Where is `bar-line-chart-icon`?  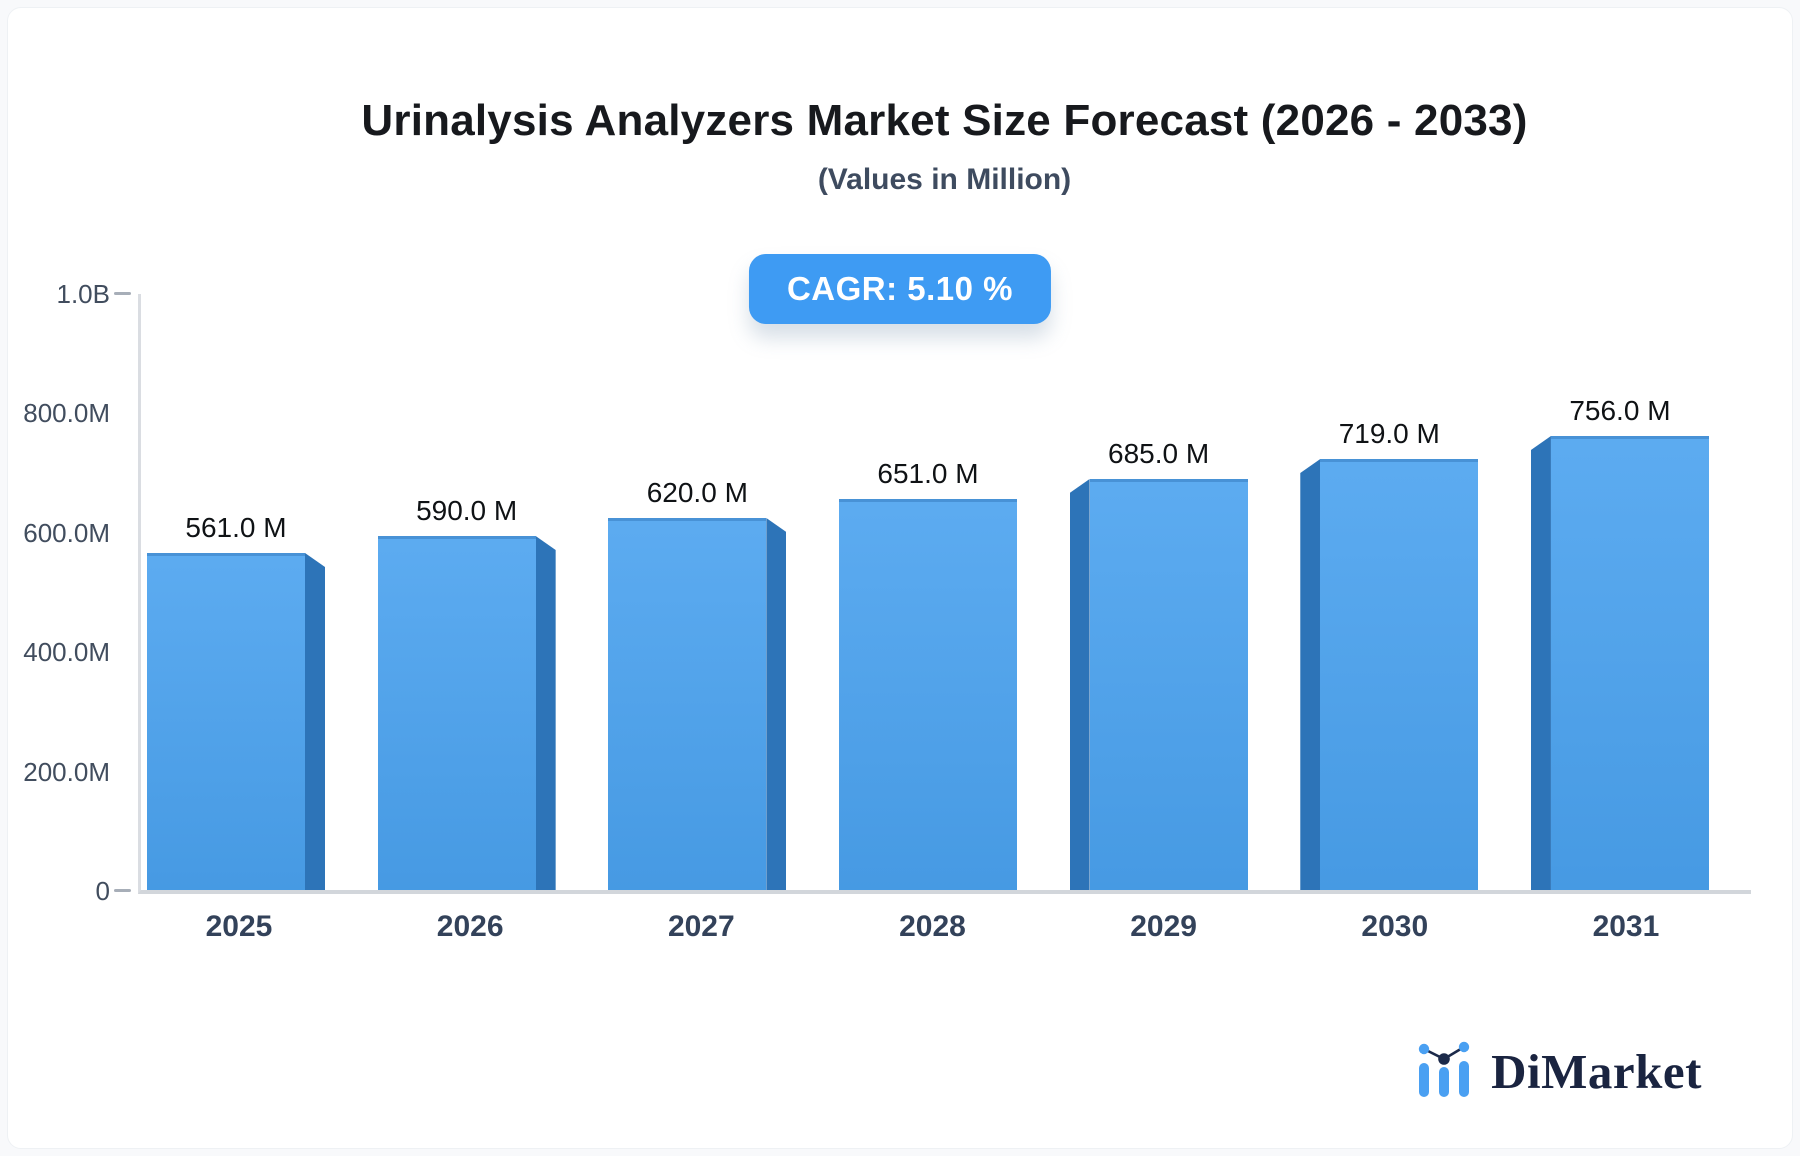
bar-line-chart-icon is located at coordinates (1446, 1071).